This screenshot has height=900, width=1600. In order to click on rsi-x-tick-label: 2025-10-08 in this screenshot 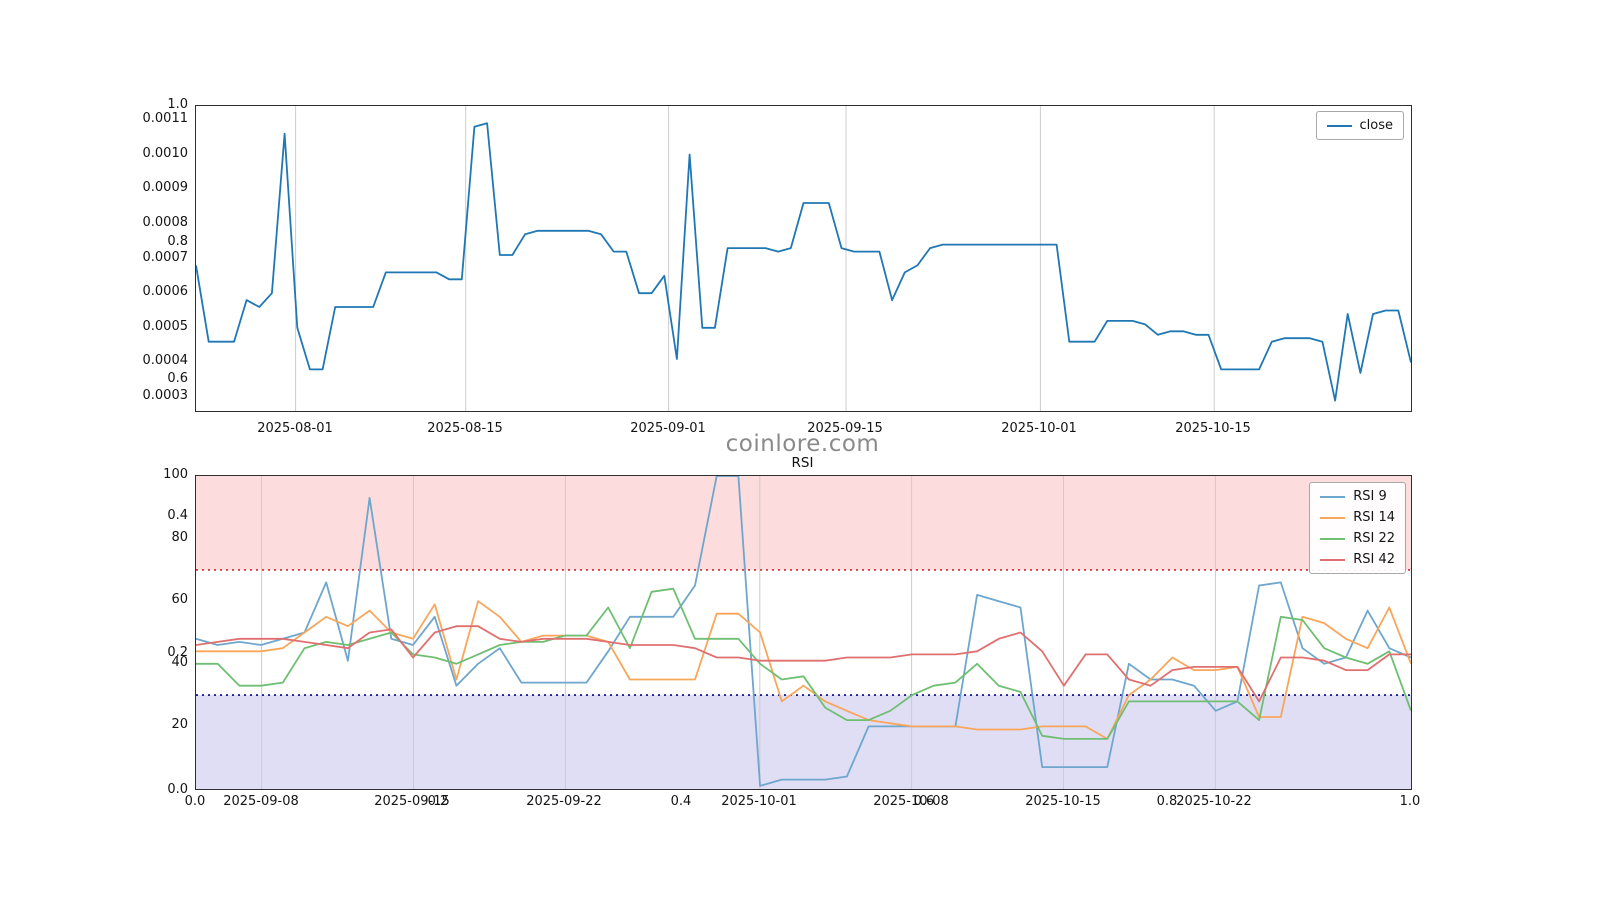, I will do `click(911, 801)`.